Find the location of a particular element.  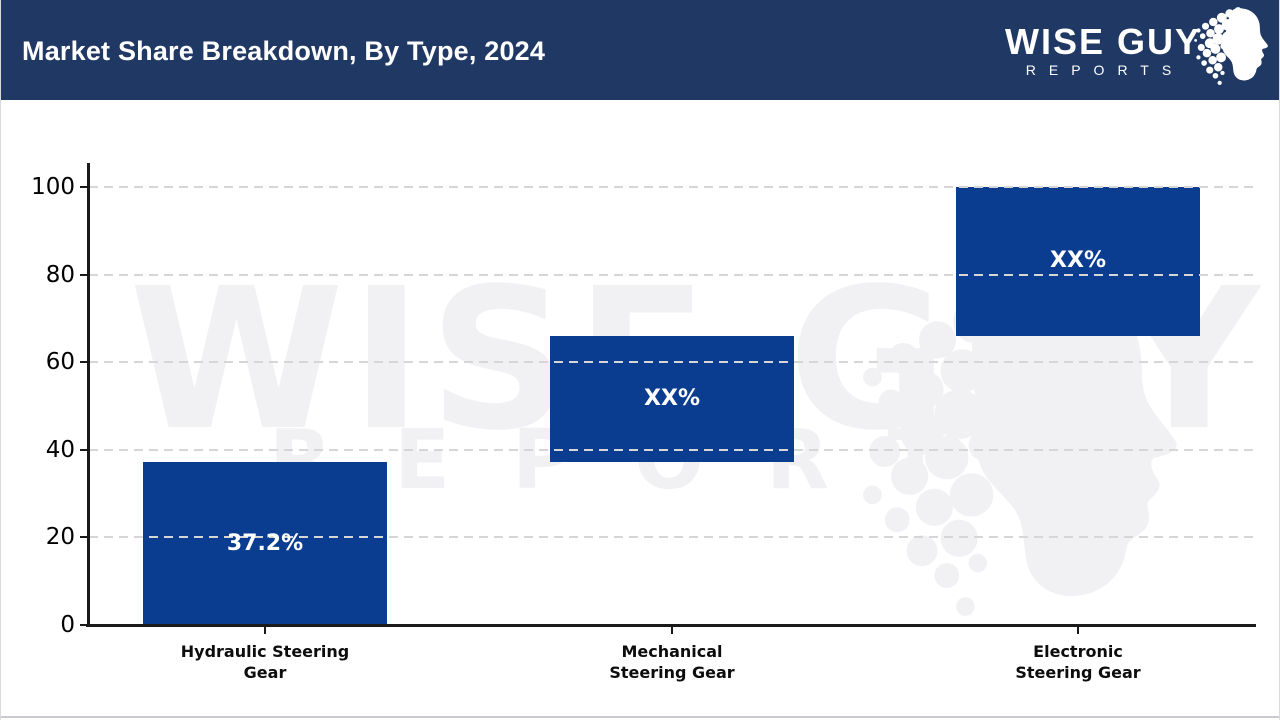

logo-reports-label: REPORTS is located at coordinates (1105, 70).